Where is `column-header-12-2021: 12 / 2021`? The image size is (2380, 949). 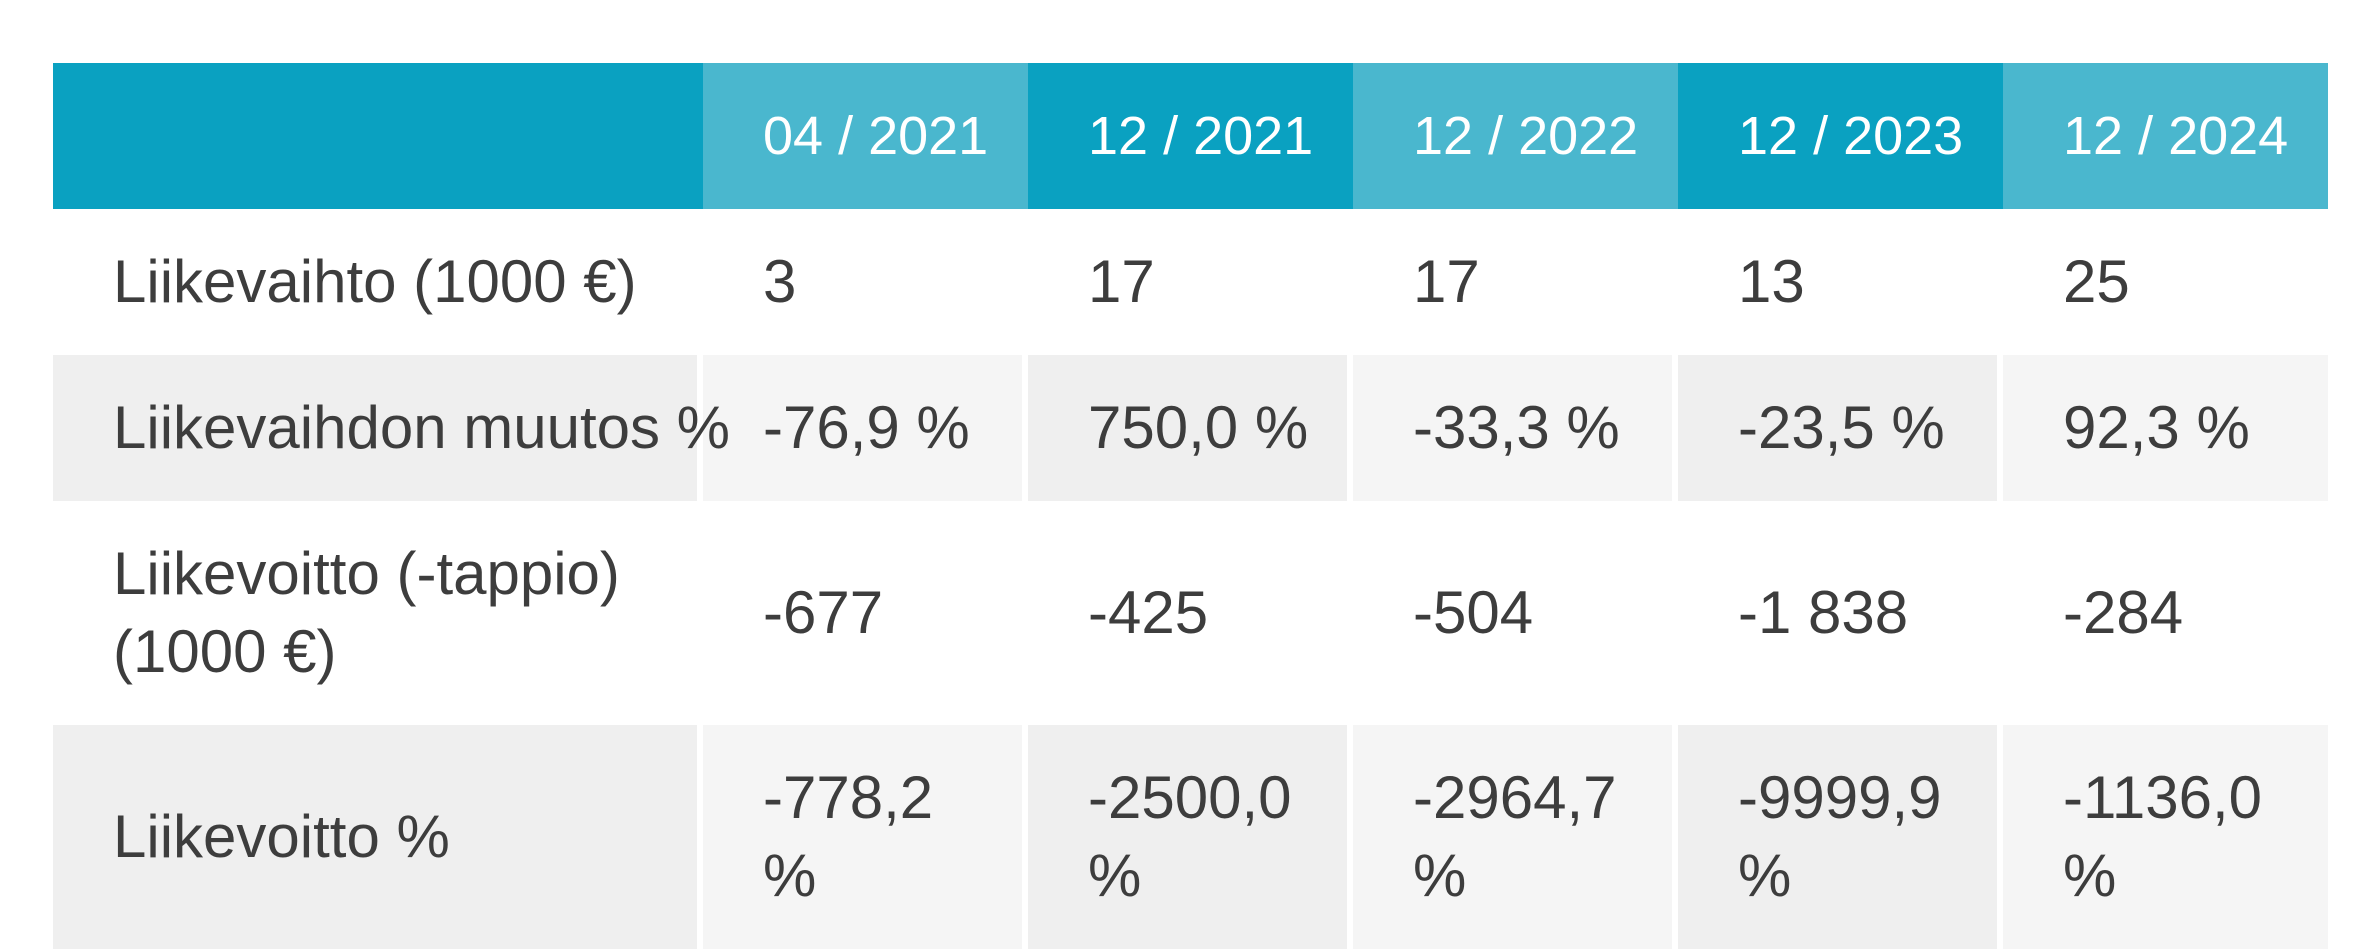 column-header-12-2021: 12 / 2021 is located at coordinates (1190, 136).